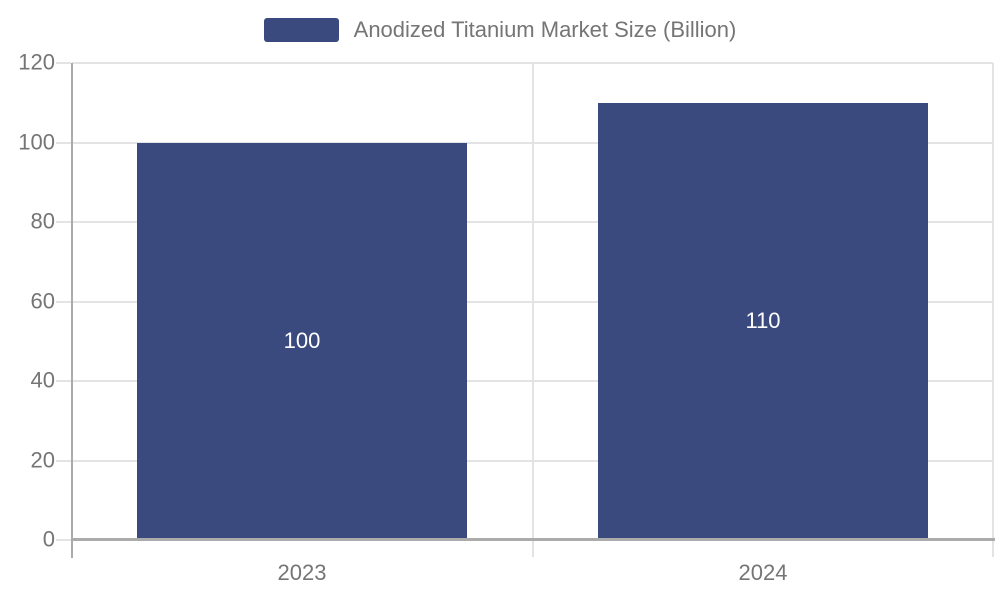  Describe the element at coordinates (48, 539) in the screenshot. I see `y-tick-label: 0` at that location.